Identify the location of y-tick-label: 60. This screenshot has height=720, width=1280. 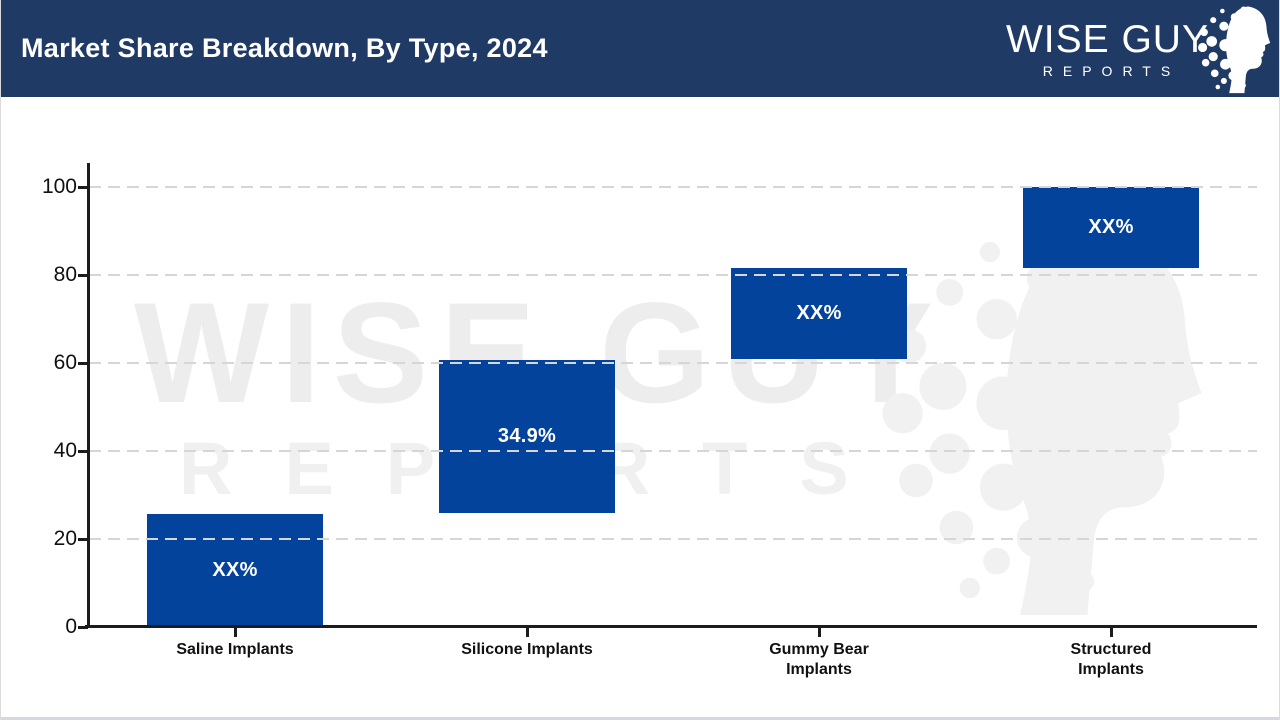
(65, 362).